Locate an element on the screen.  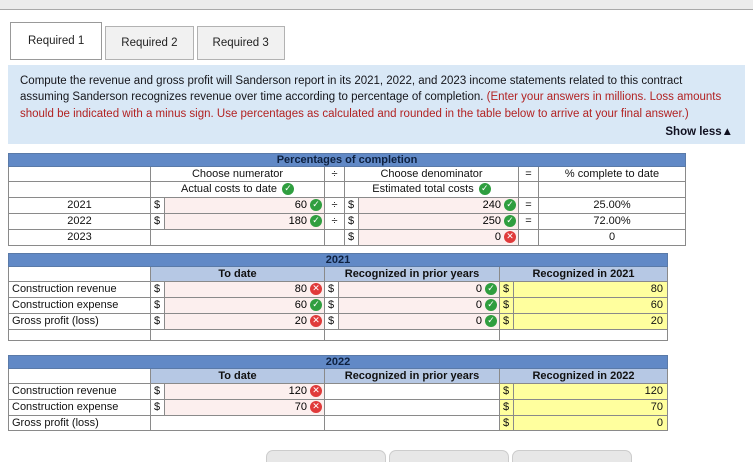
revenue-to-date-input-2022 is located at coordinates (237, 391).